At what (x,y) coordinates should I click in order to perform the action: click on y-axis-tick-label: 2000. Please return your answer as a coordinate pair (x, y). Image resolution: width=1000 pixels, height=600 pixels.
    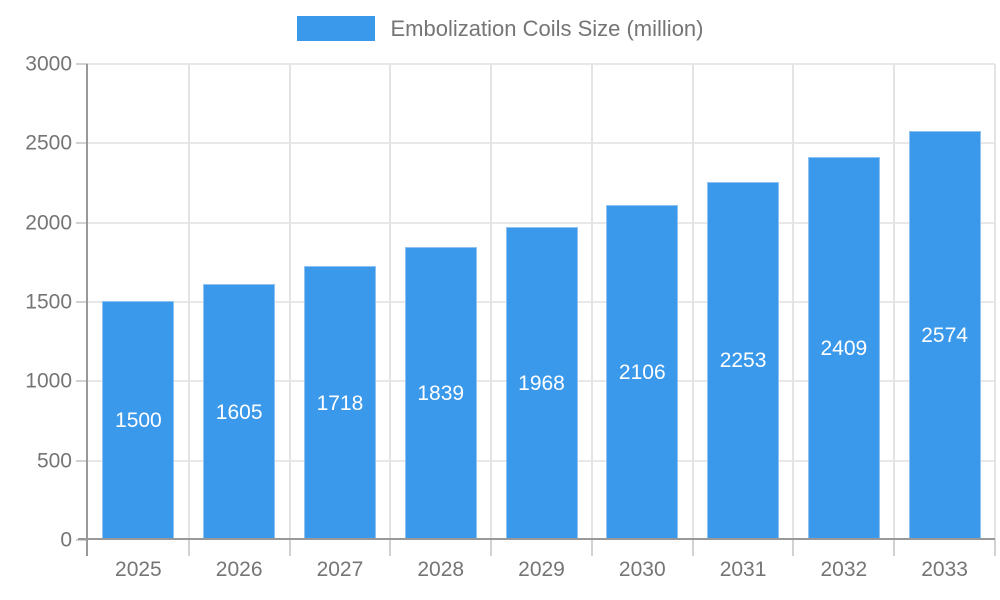
    Looking at the image, I should click on (48, 223).